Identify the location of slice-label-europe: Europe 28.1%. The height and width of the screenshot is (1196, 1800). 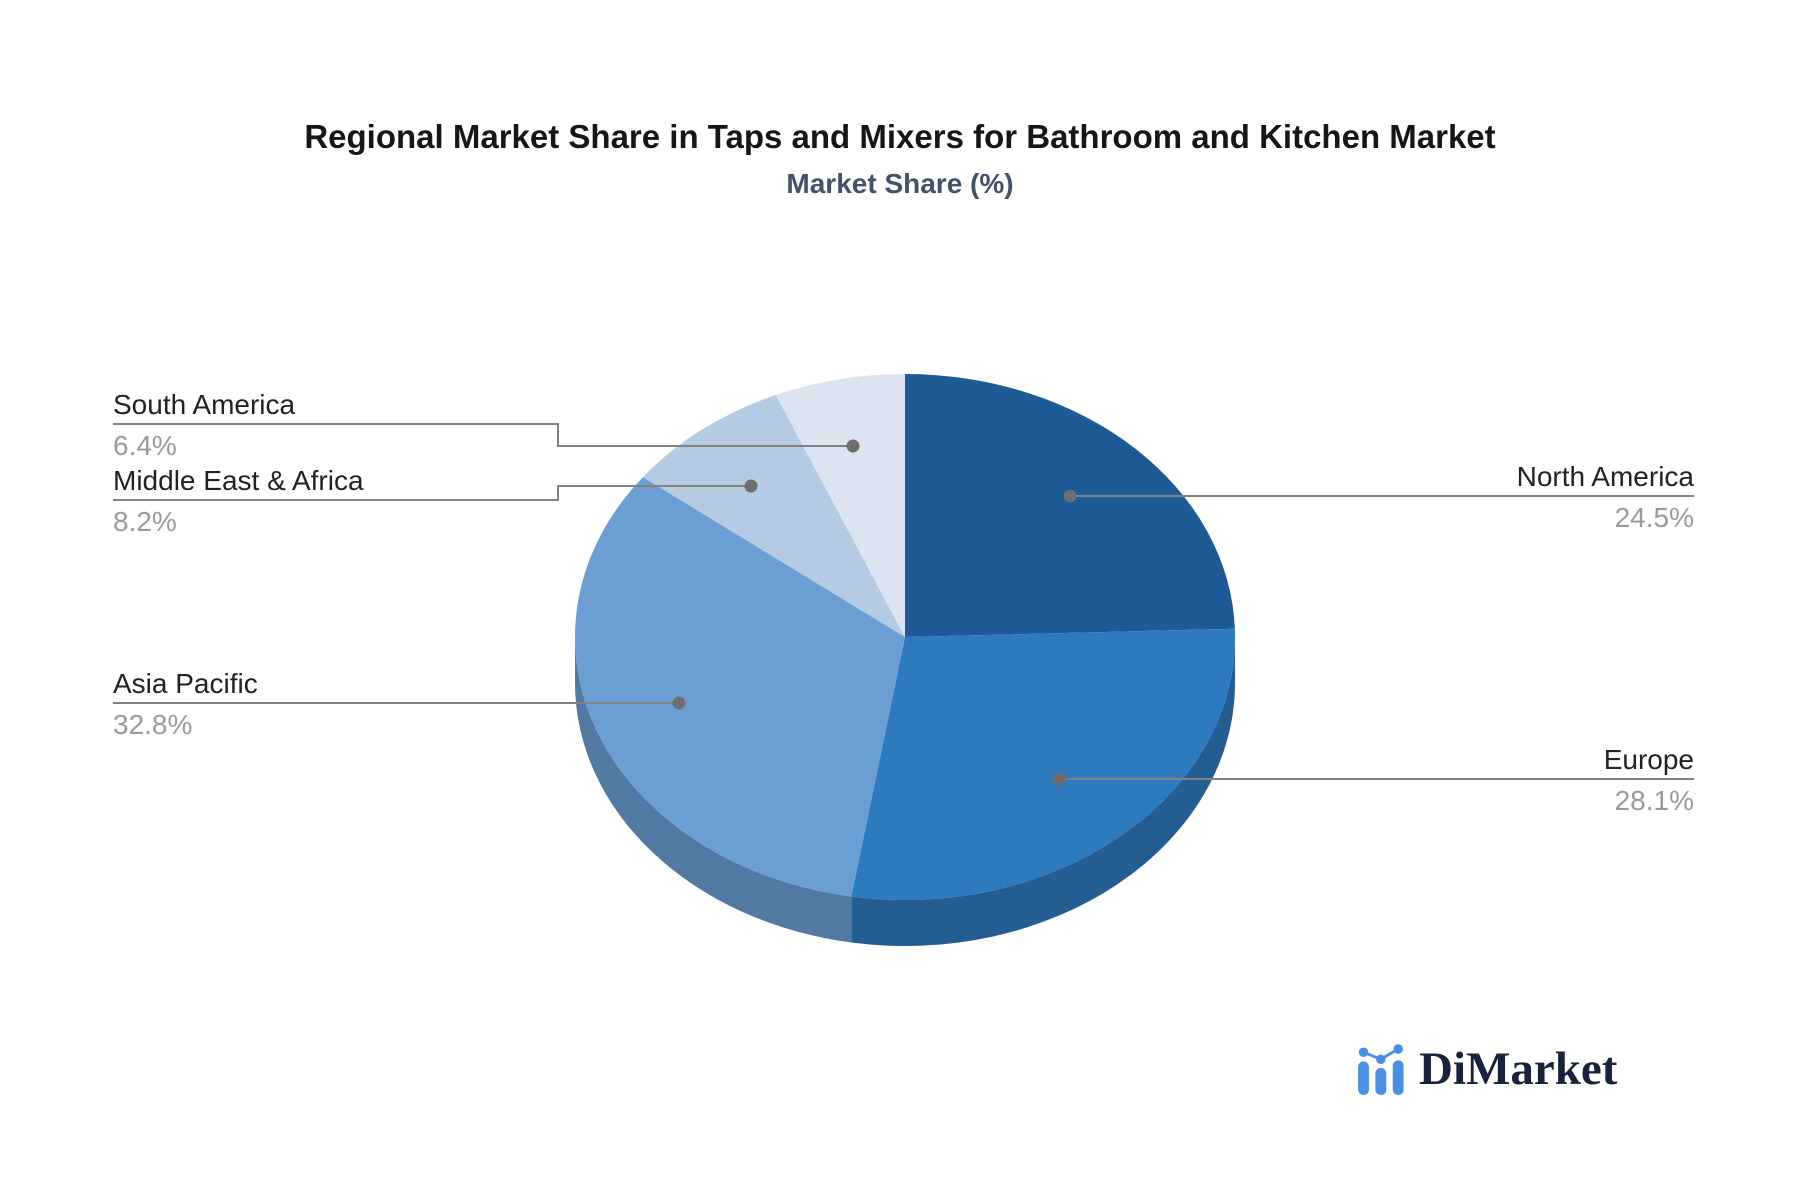
(1649, 779).